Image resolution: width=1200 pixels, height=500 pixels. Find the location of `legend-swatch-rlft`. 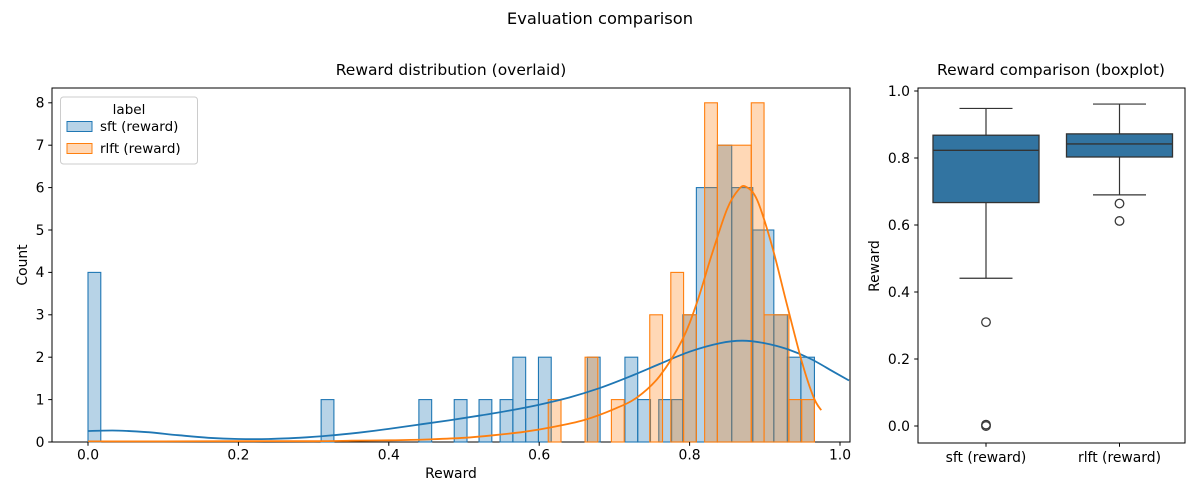

legend-swatch-rlft is located at coordinates (79, 148).